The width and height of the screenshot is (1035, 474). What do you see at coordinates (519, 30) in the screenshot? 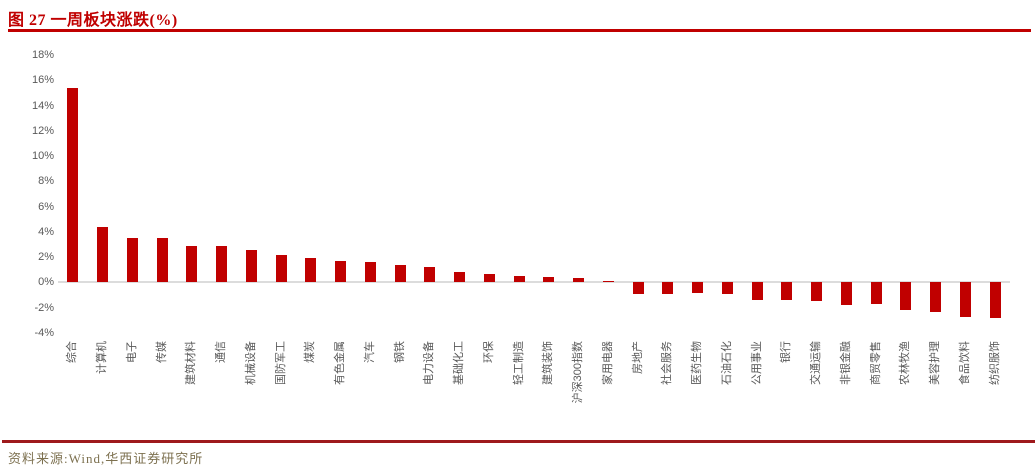
I see `title-underline-divider` at bounding box center [519, 30].